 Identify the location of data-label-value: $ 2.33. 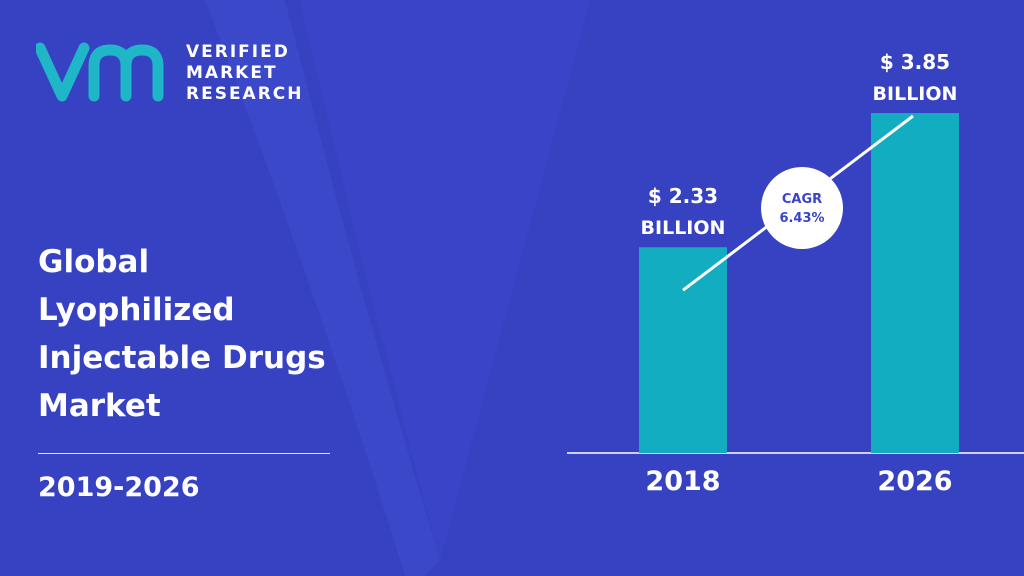
(683, 196).